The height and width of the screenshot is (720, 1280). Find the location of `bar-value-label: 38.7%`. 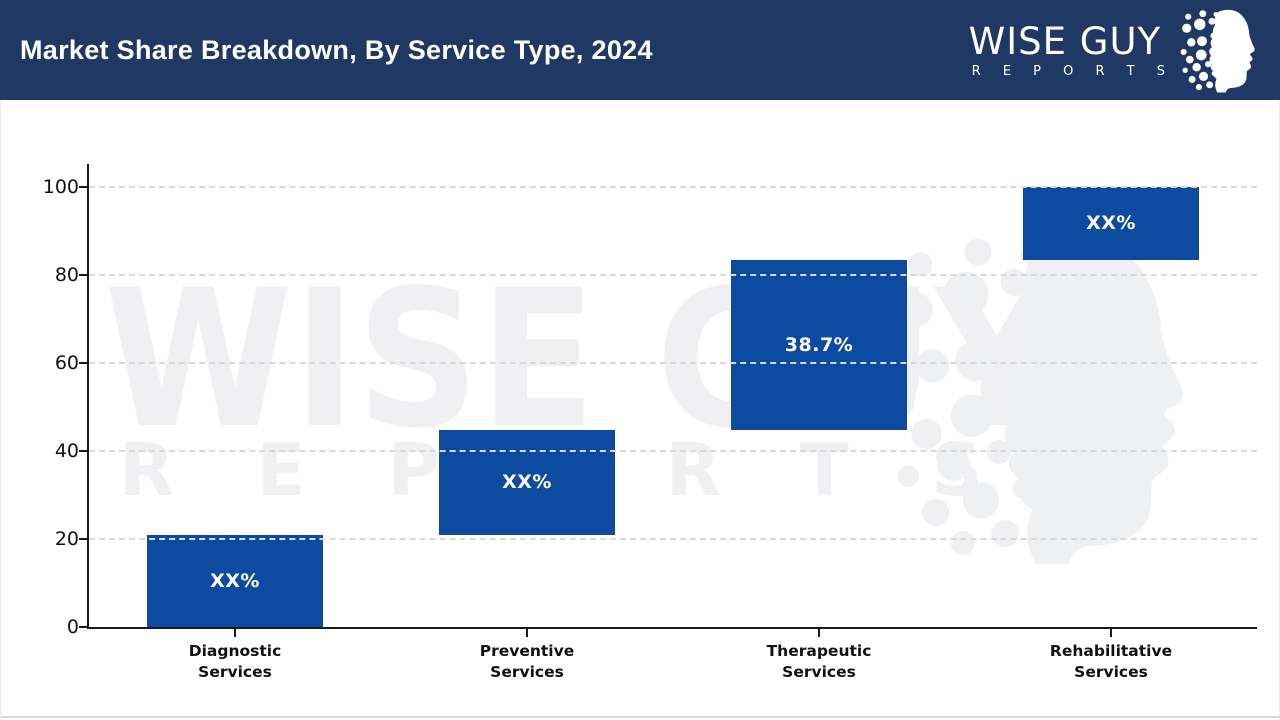

bar-value-label: 38.7% is located at coordinates (819, 344).